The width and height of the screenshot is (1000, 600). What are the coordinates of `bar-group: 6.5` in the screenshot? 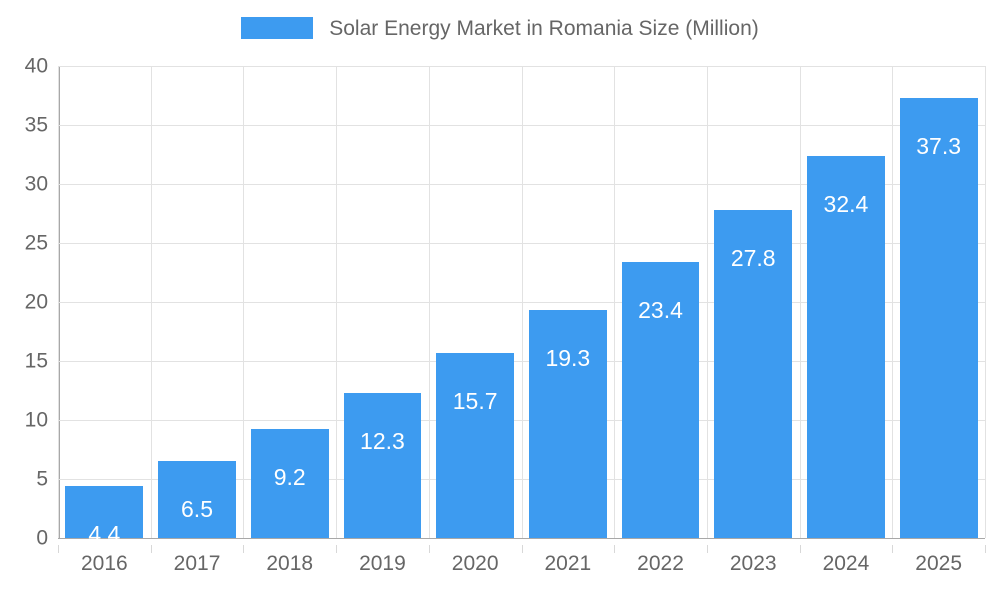 It's located at (197, 302).